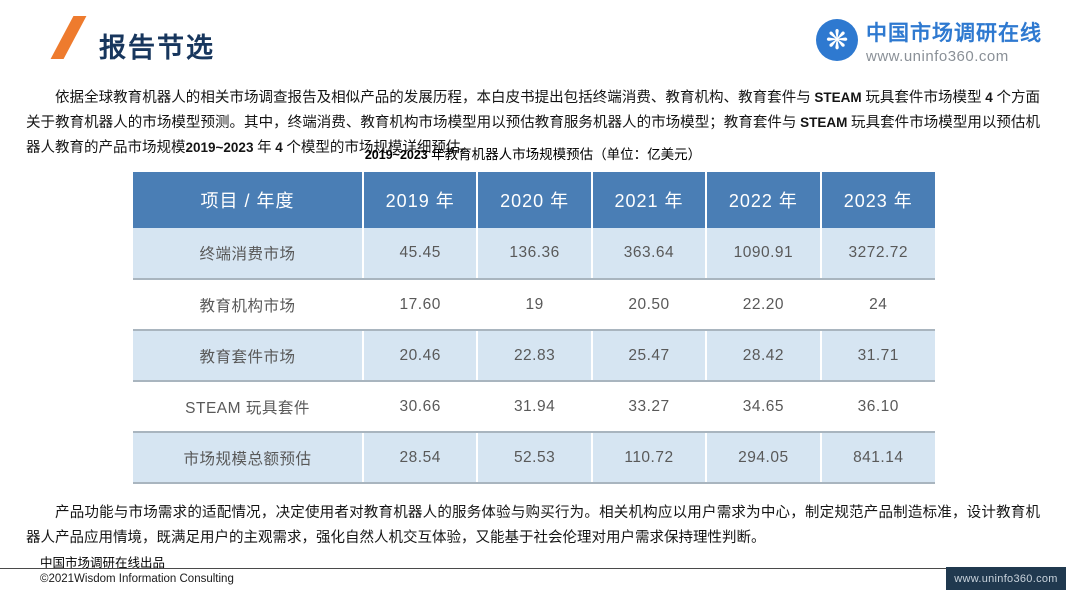  What do you see at coordinates (648, 200) in the screenshot?
I see `column-header: 2021 年` at bounding box center [648, 200].